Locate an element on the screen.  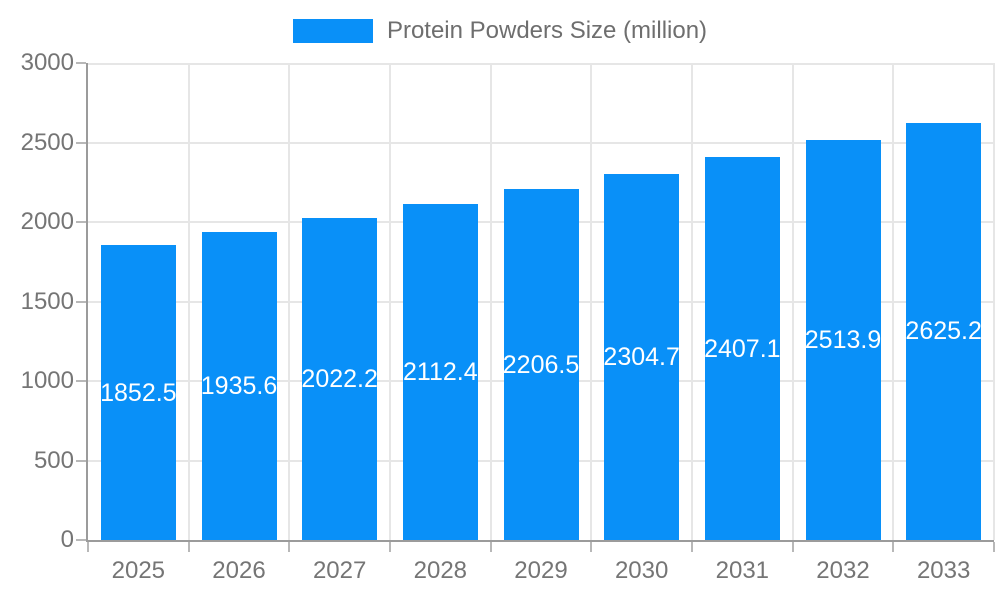
bar-2027 is located at coordinates (340, 379).